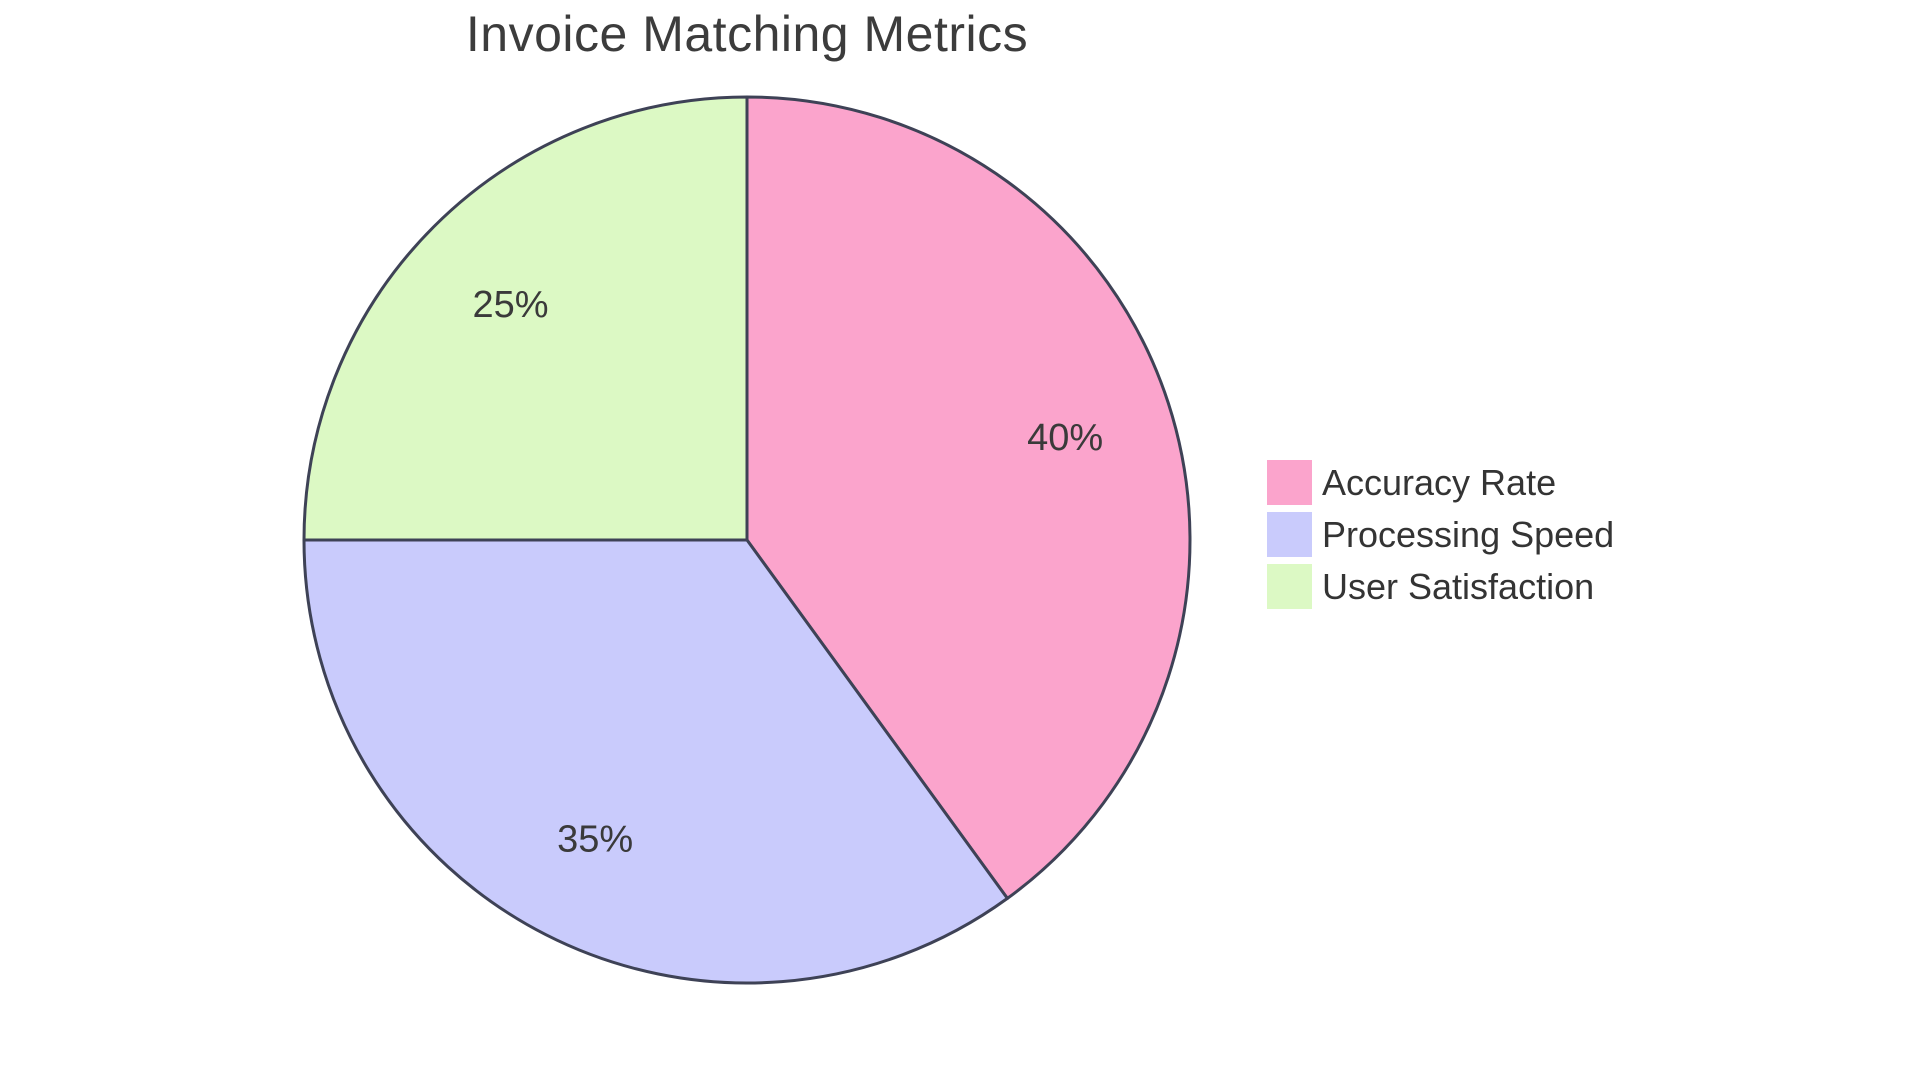 The image size is (1920, 1083). Describe the element at coordinates (1065, 438) in the screenshot. I see `slice-label-accuracy-rate: 40%` at that location.